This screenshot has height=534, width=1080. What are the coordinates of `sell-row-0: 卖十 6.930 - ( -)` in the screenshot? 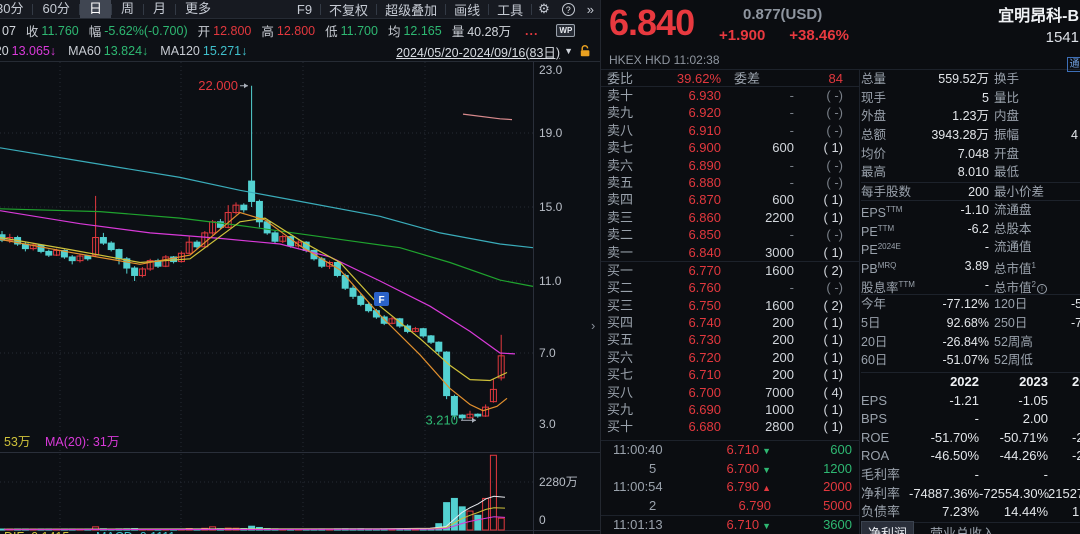 It's located at (730, 95).